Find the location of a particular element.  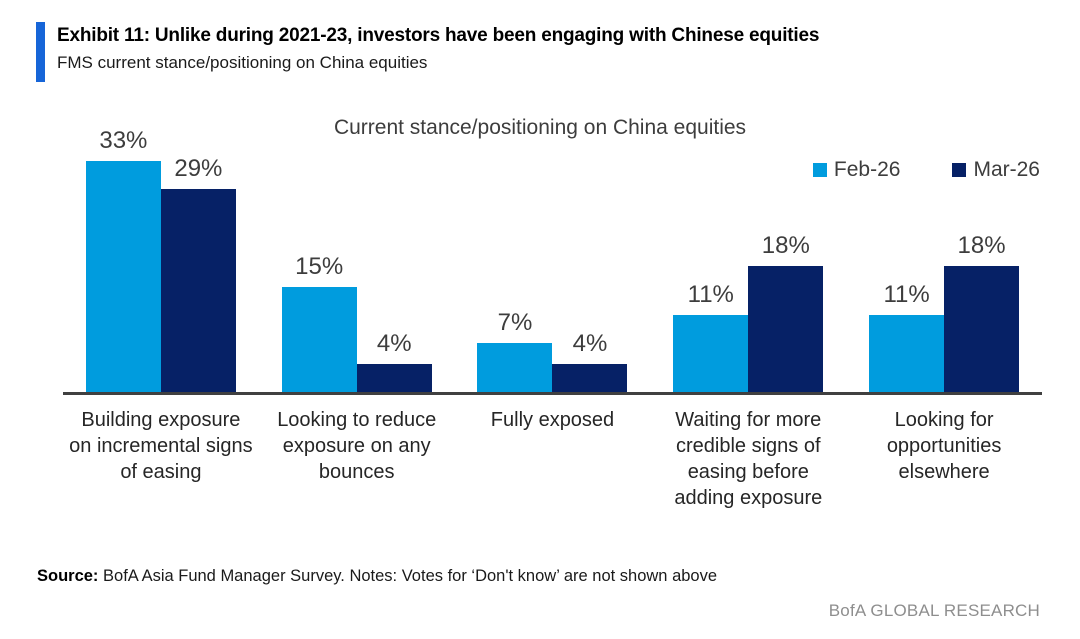

bar-with-label: 15% is located at coordinates (319, 322).